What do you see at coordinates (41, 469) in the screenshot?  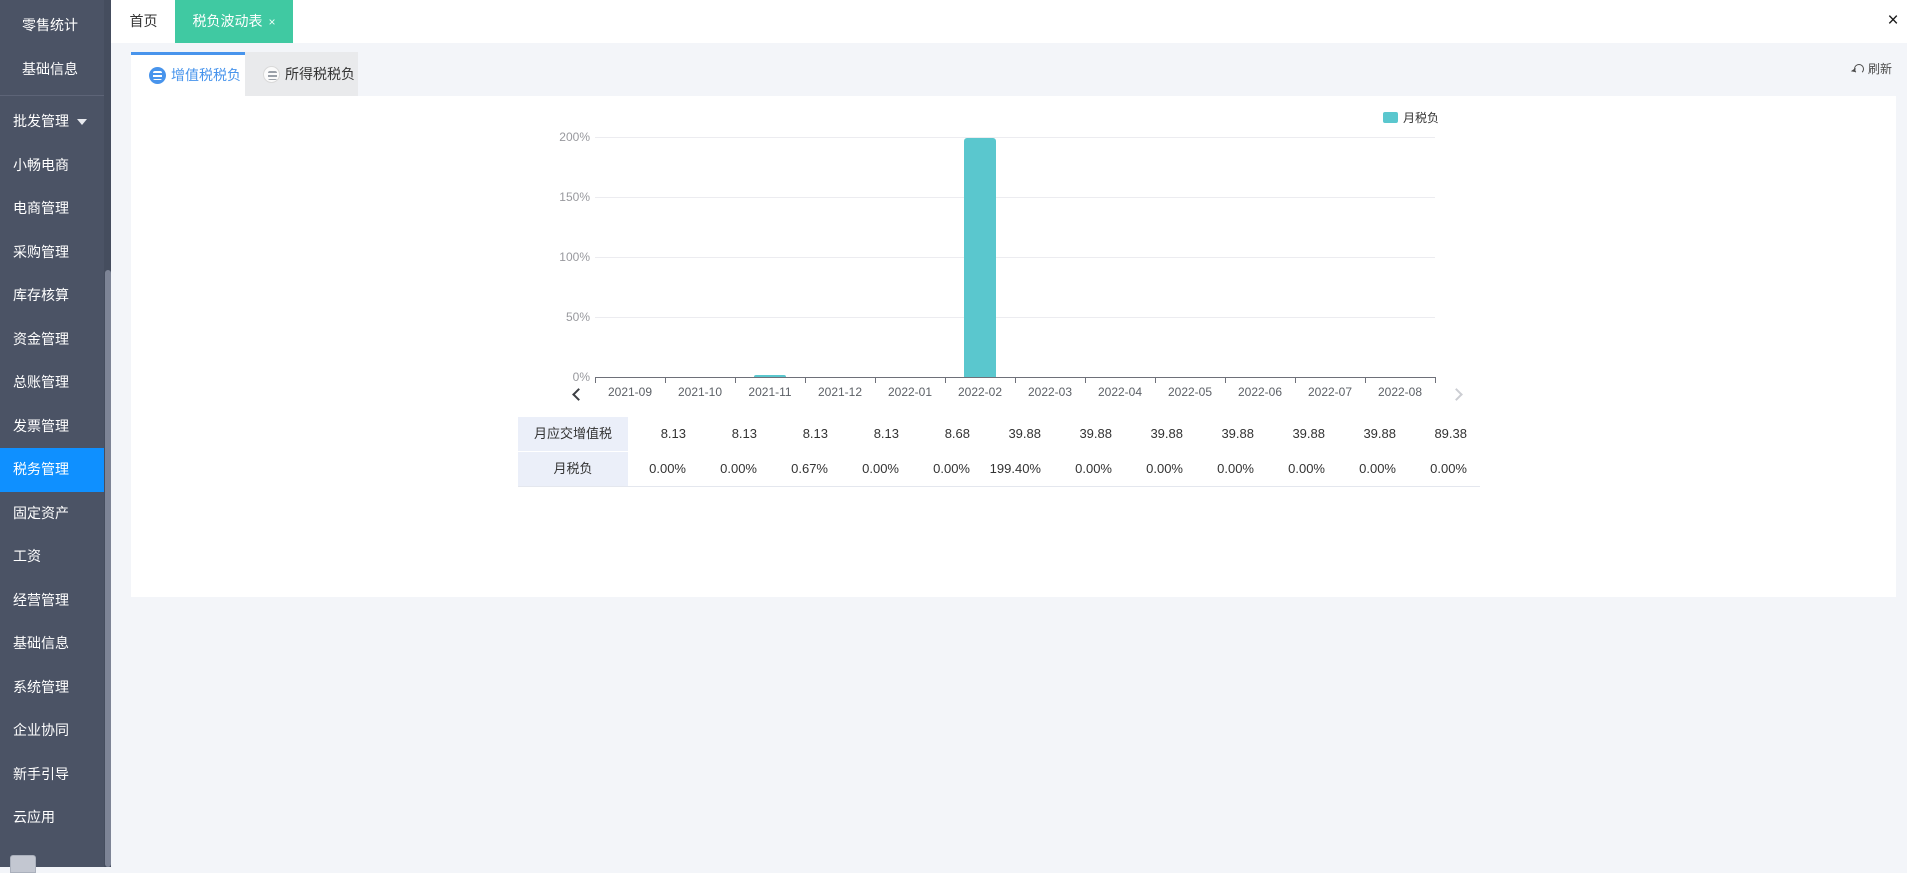 I see `sidebar-item-label: 税务管理` at bounding box center [41, 469].